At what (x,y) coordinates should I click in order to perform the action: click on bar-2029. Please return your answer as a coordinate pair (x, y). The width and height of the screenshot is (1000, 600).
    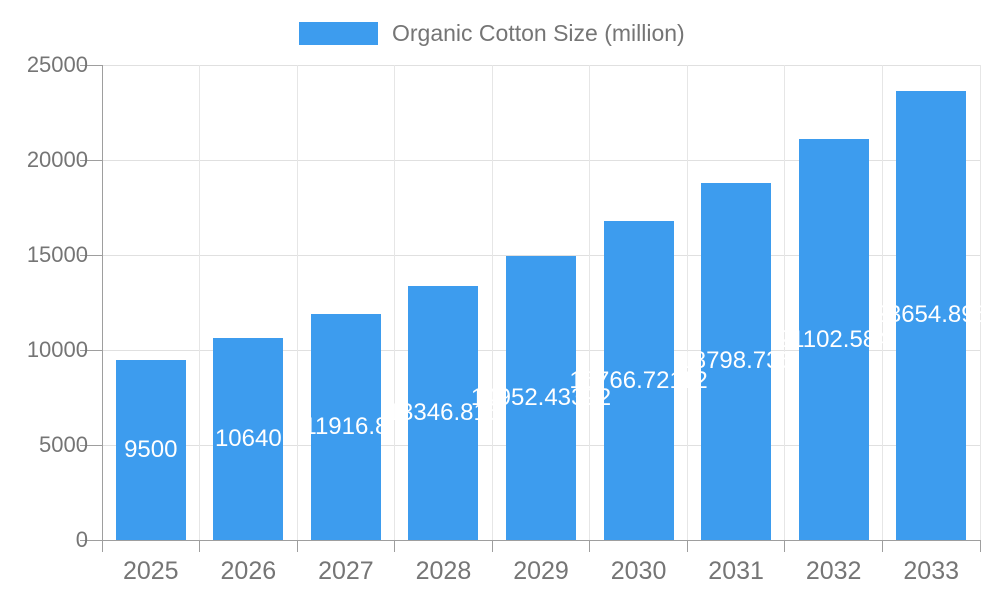
    Looking at the image, I should click on (541, 397).